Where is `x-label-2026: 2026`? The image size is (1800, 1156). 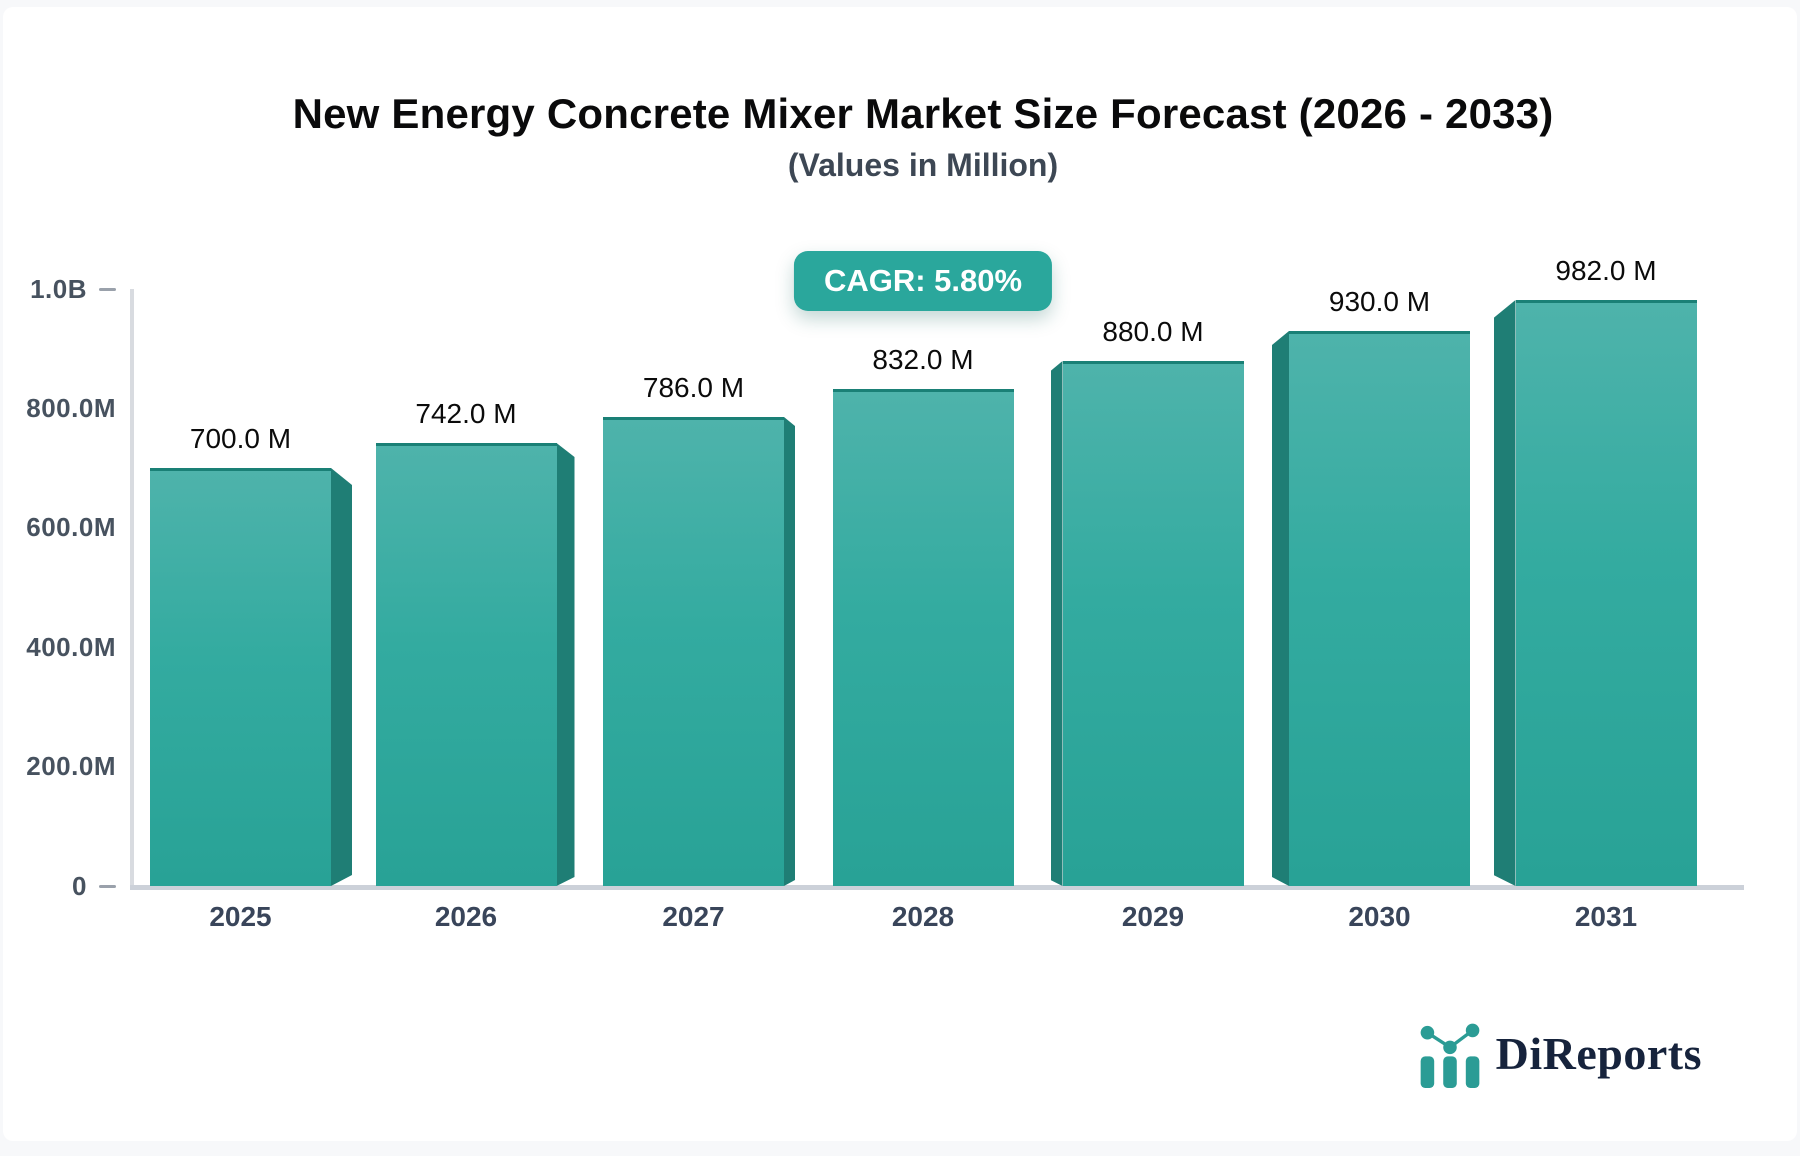
x-label-2026: 2026 is located at coordinates (466, 916).